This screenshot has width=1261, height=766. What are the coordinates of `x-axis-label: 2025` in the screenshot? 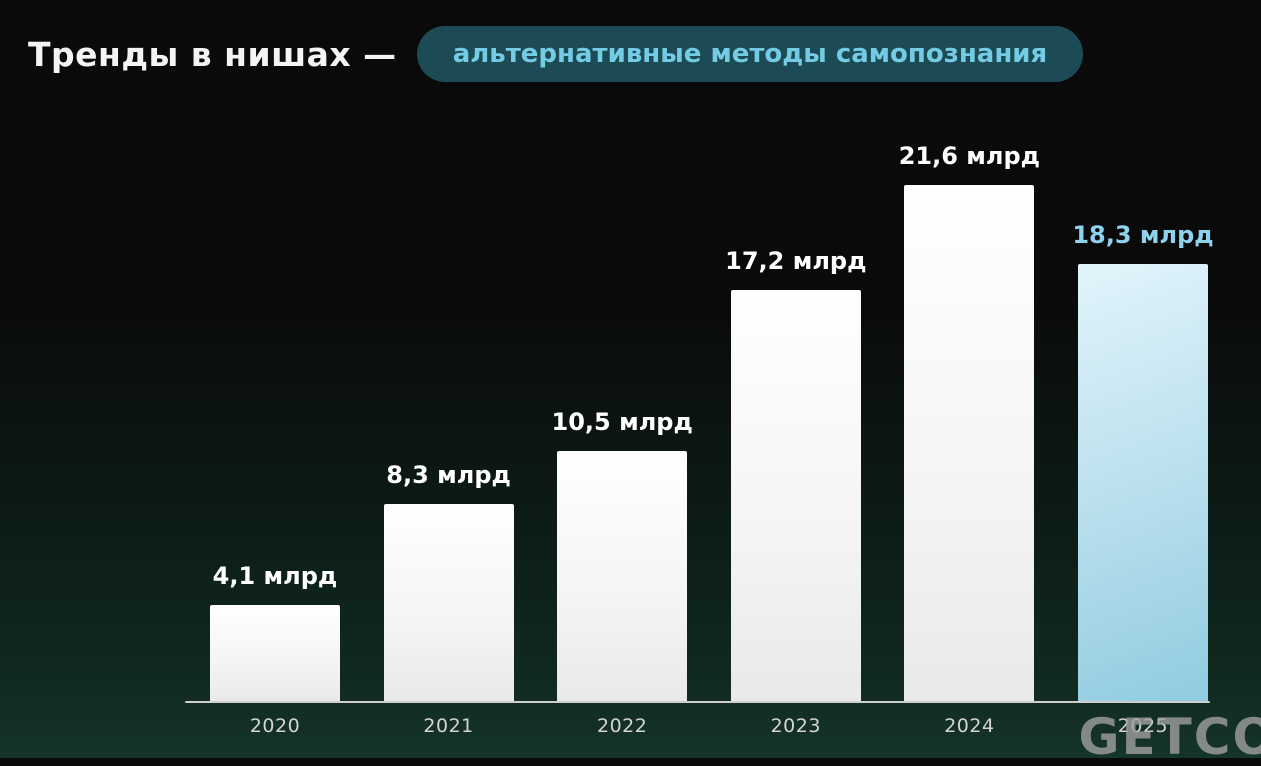 It's located at (1143, 726).